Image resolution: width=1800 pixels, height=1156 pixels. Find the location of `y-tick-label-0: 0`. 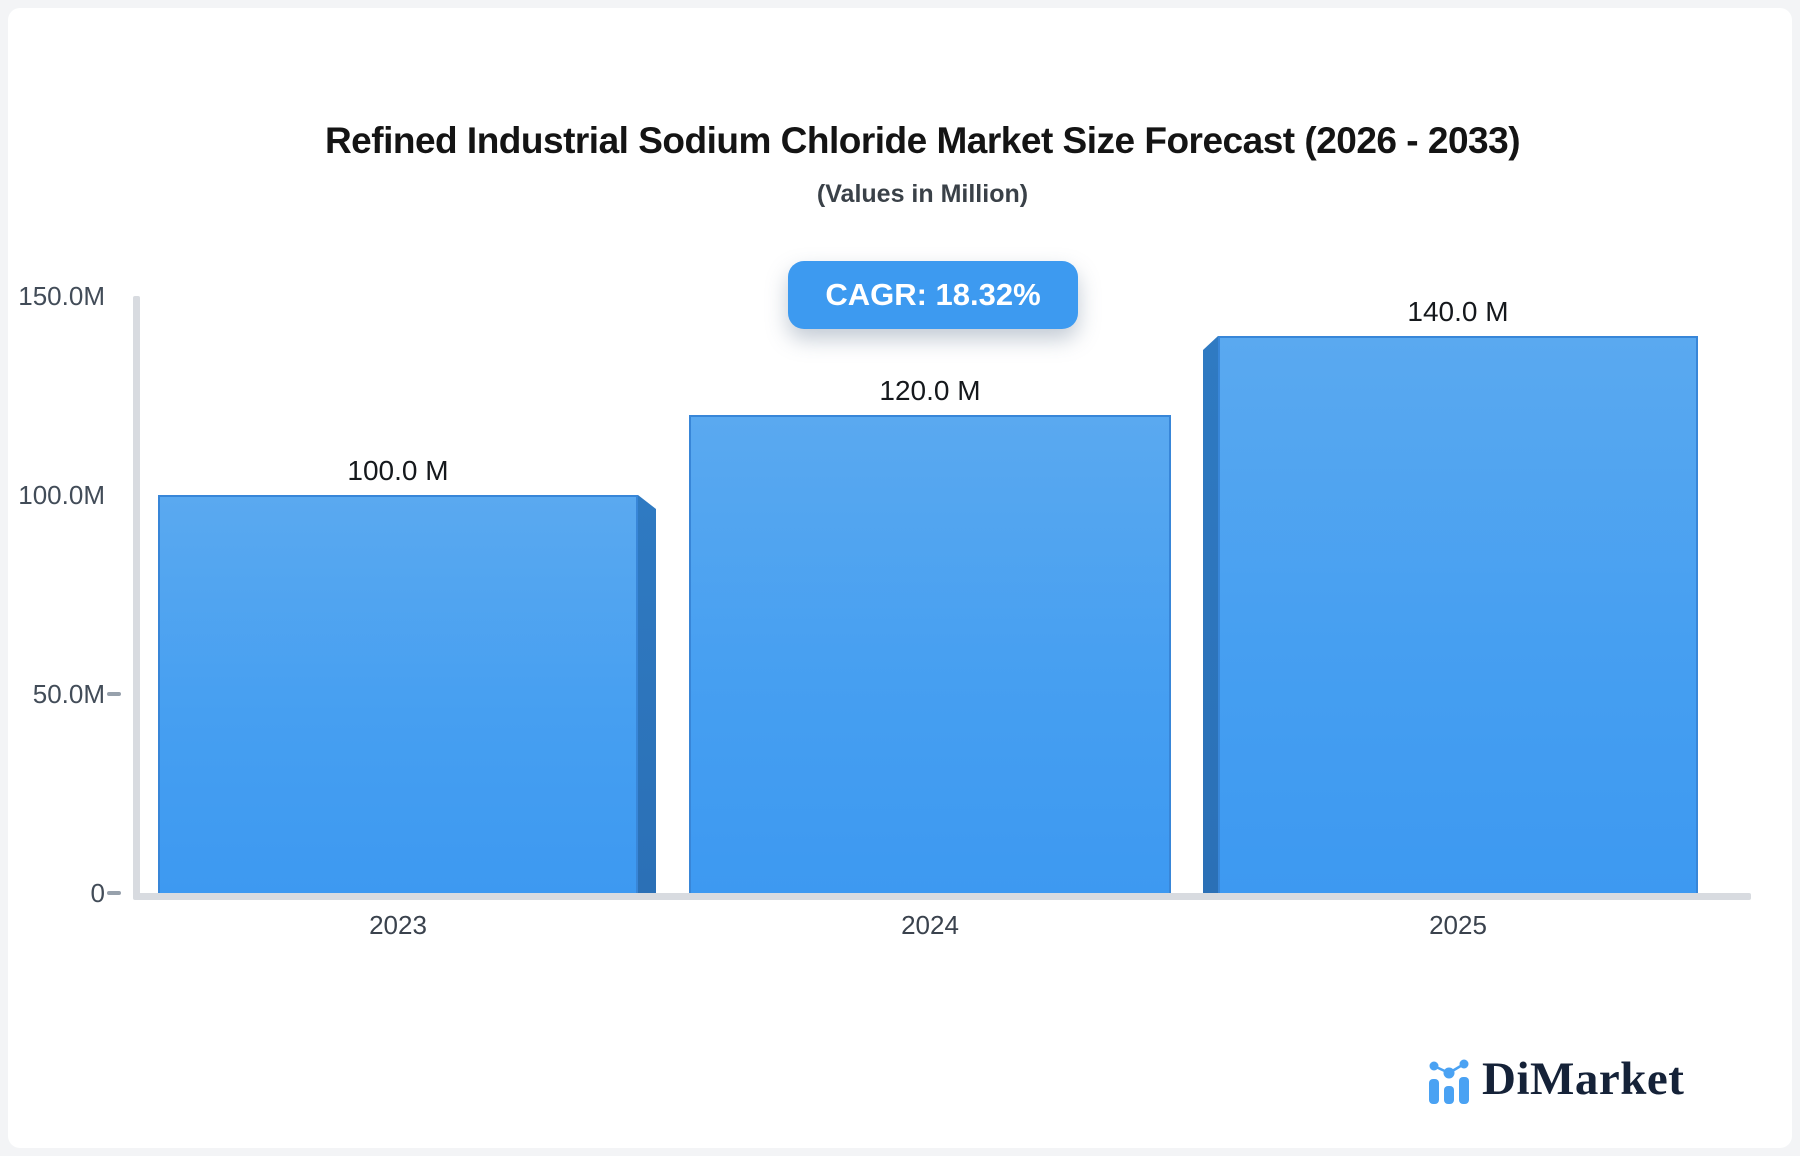

y-tick-label-0: 0 is located at coordinates (97, 893).